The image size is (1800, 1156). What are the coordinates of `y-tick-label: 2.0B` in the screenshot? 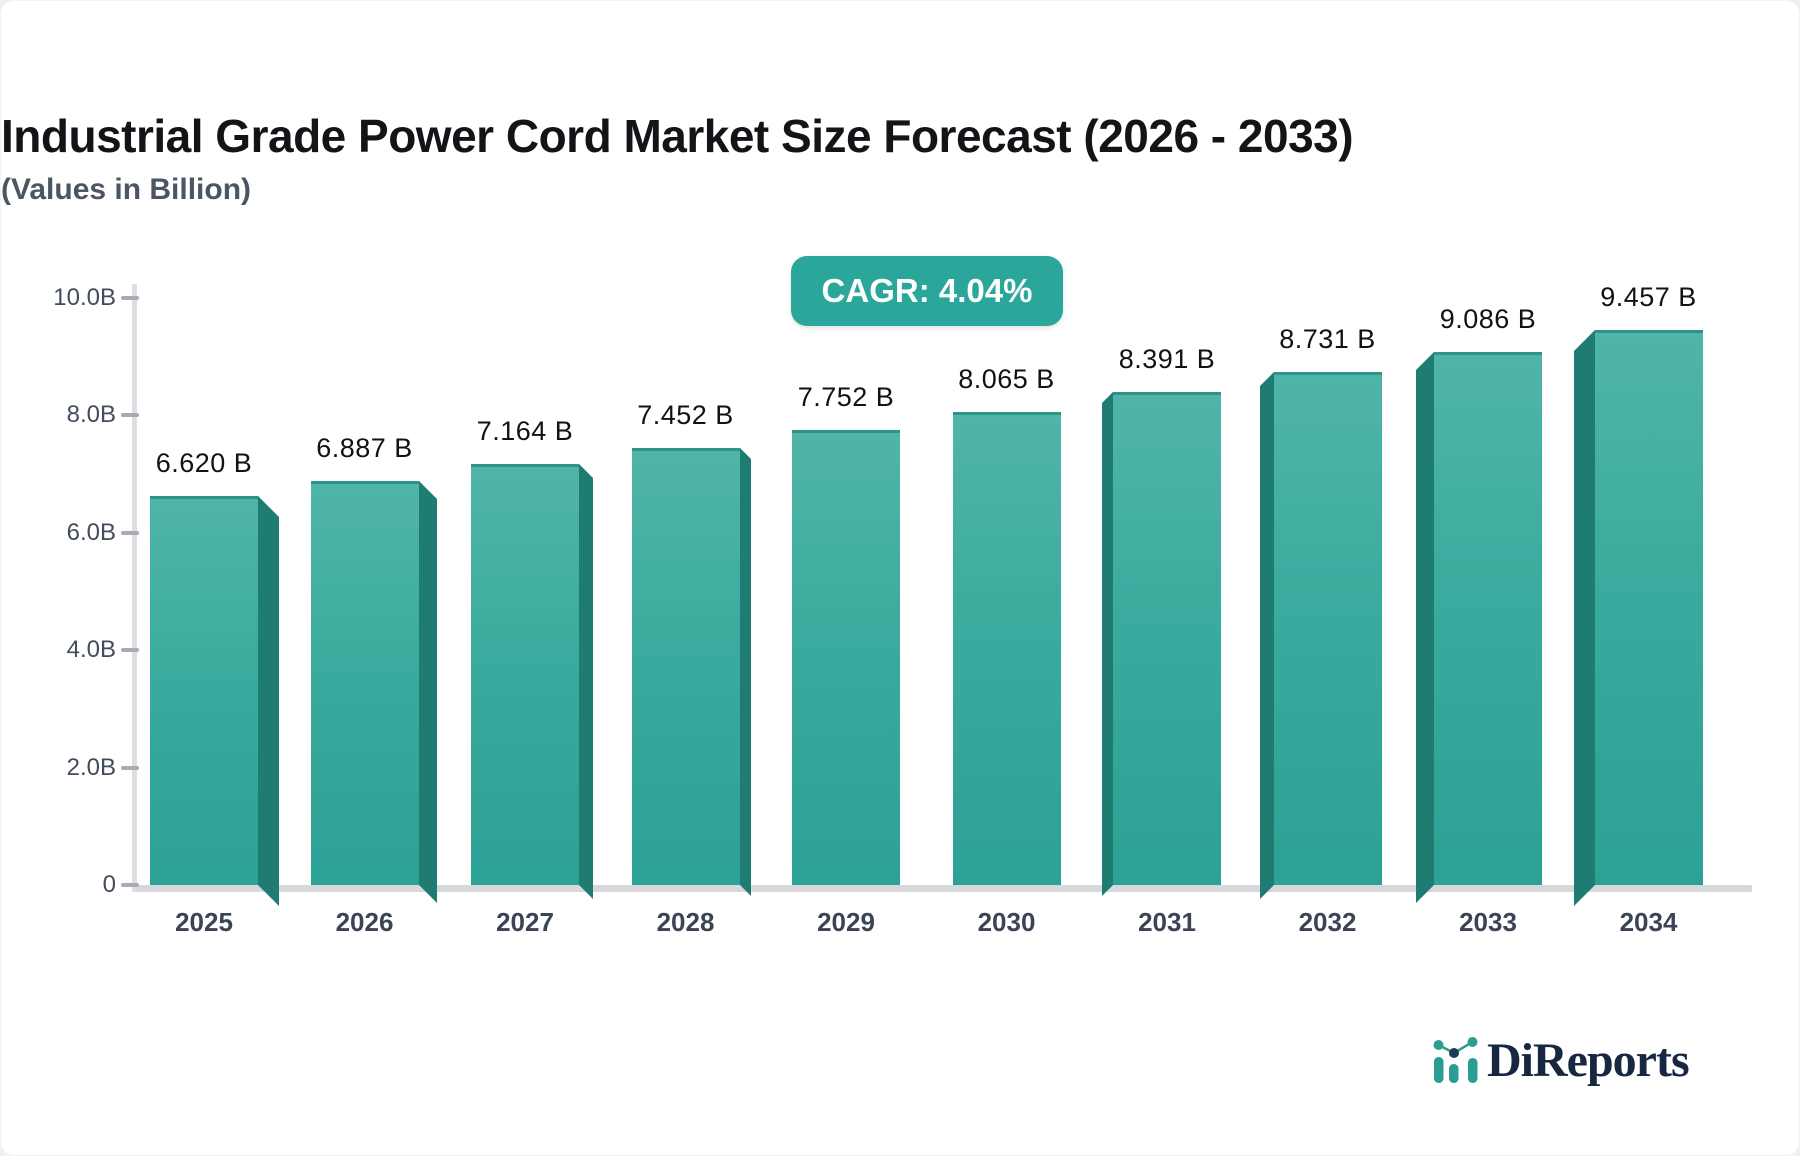 It's located at (91, 767).